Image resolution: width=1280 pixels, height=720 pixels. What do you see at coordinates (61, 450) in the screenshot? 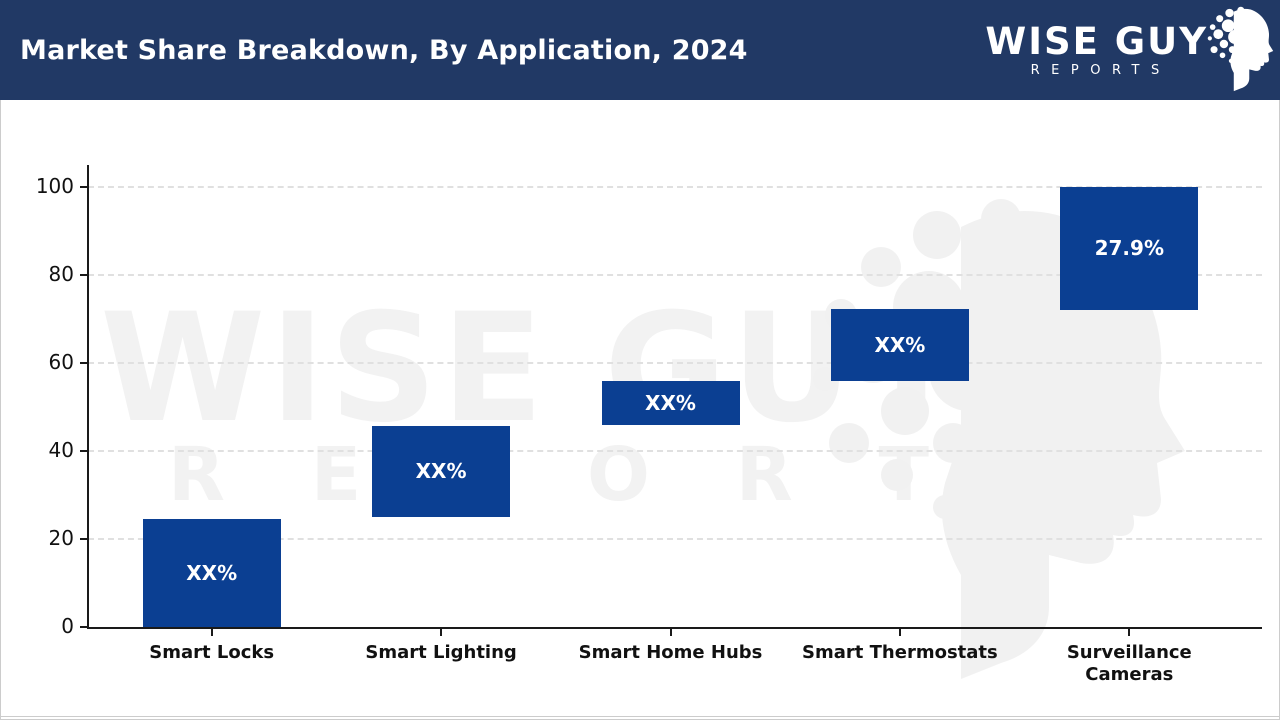
I see `y-tick-label: 40` at bounding box center [61, 450].